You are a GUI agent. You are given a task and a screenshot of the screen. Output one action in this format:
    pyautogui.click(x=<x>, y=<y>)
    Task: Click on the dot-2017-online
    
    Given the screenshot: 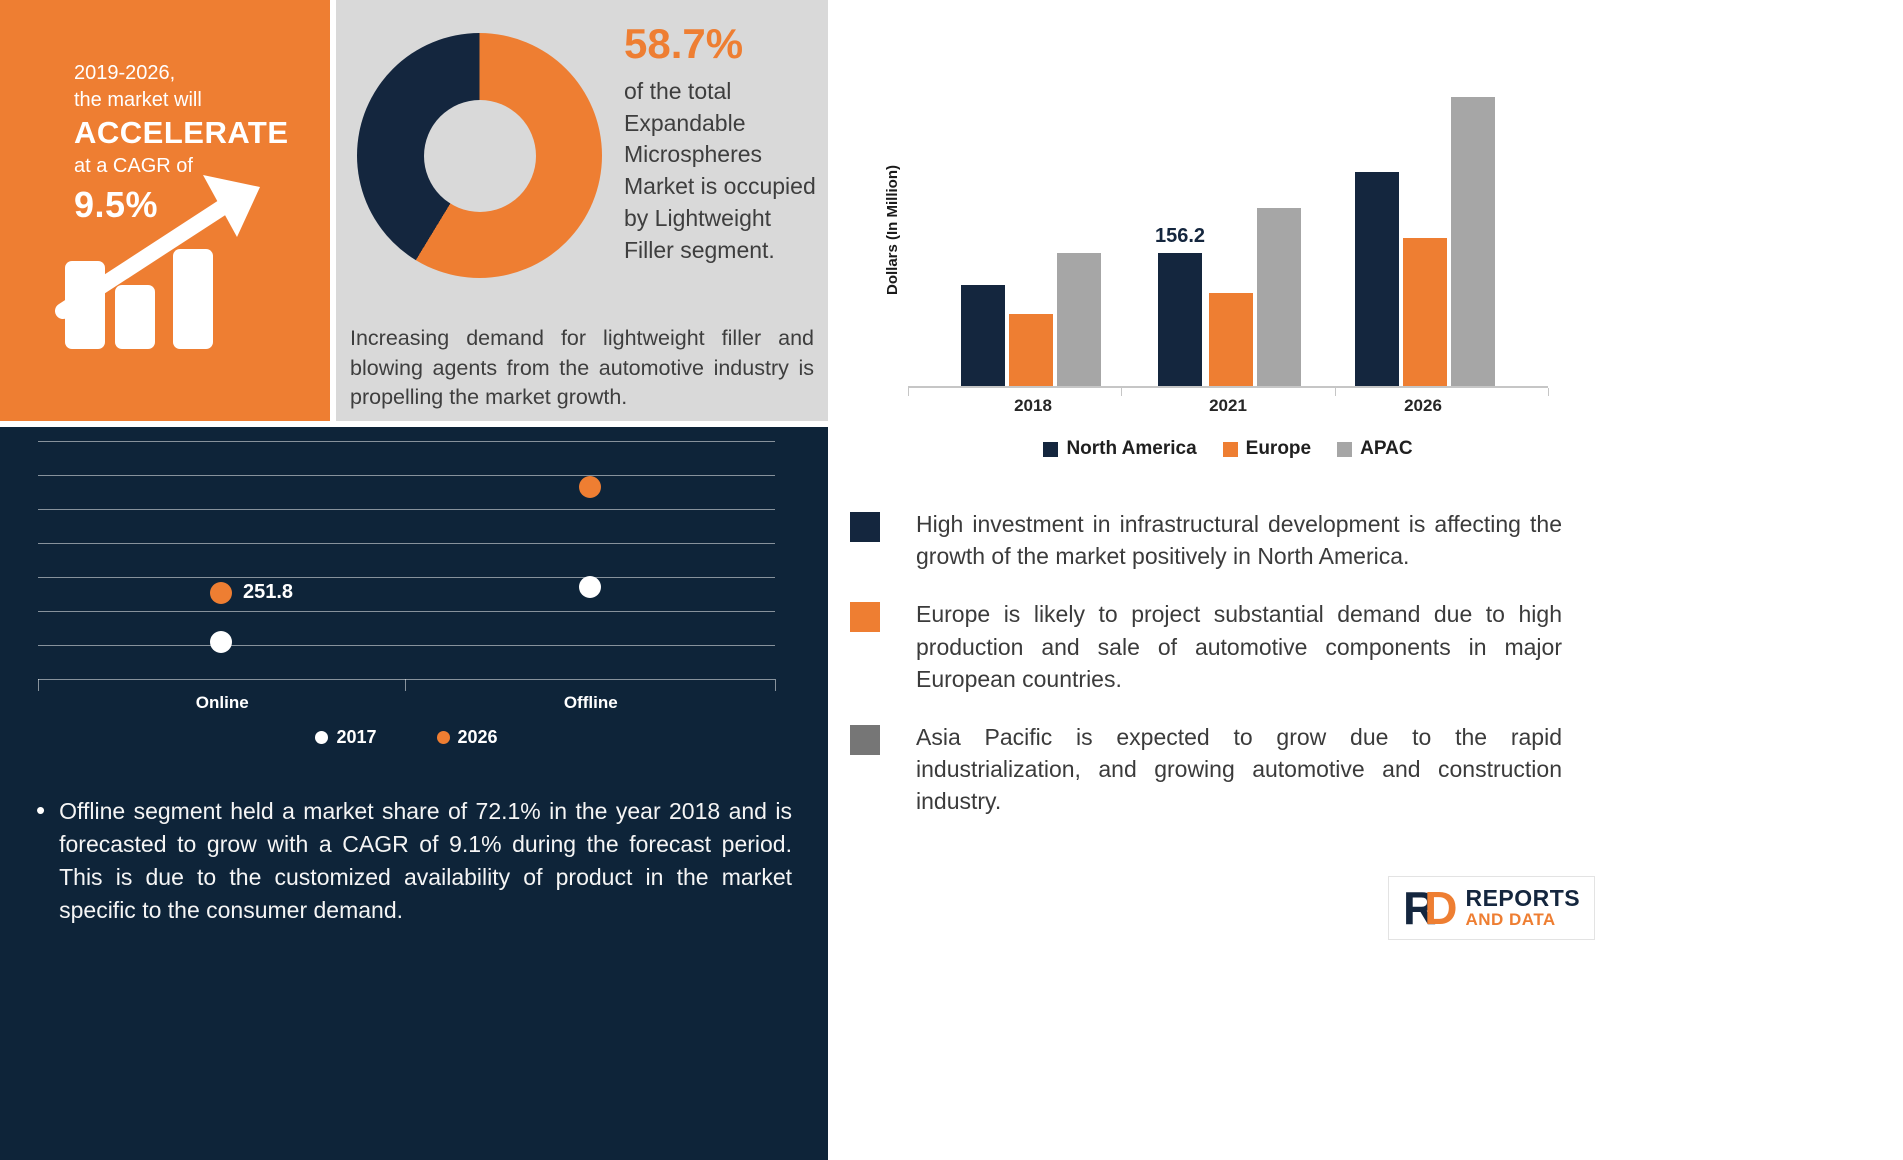 What is the action you would take?
    pyautogui.click(x=221, y=641)
    